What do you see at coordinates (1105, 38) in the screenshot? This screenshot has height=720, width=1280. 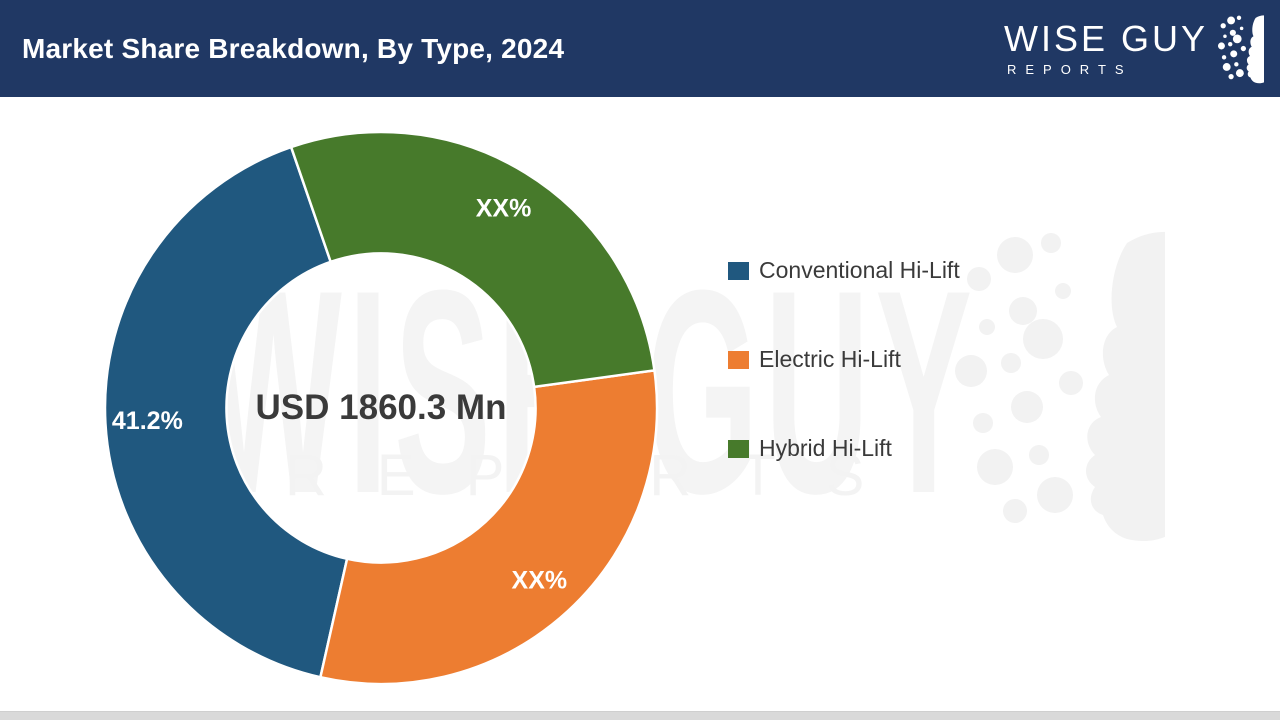 I see `logo-brand-text: WISE GUY` at bounding box center [1105, 38].